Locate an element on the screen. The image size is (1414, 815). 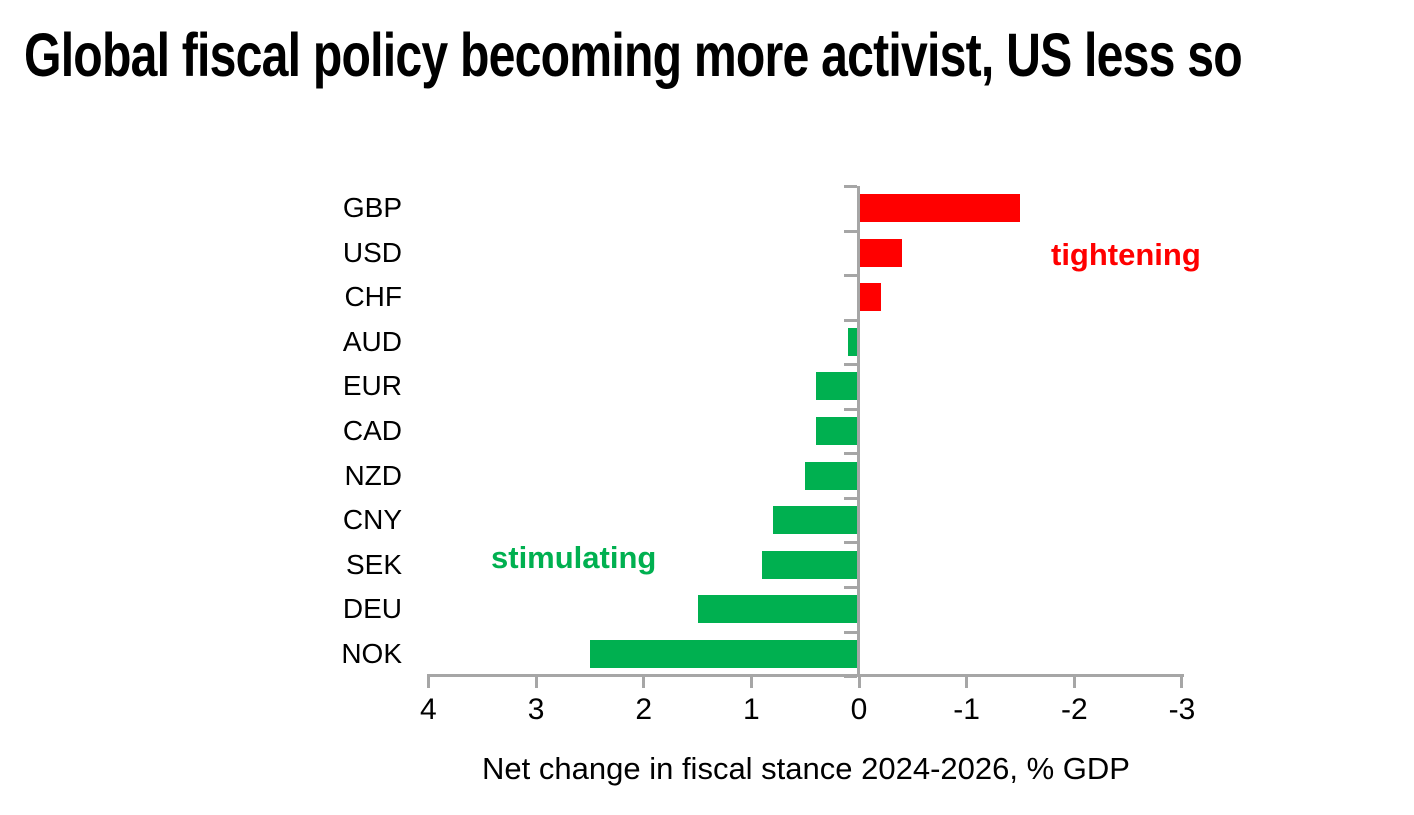
x-tick-label--1: -1 is located at coordinates (966, 709).